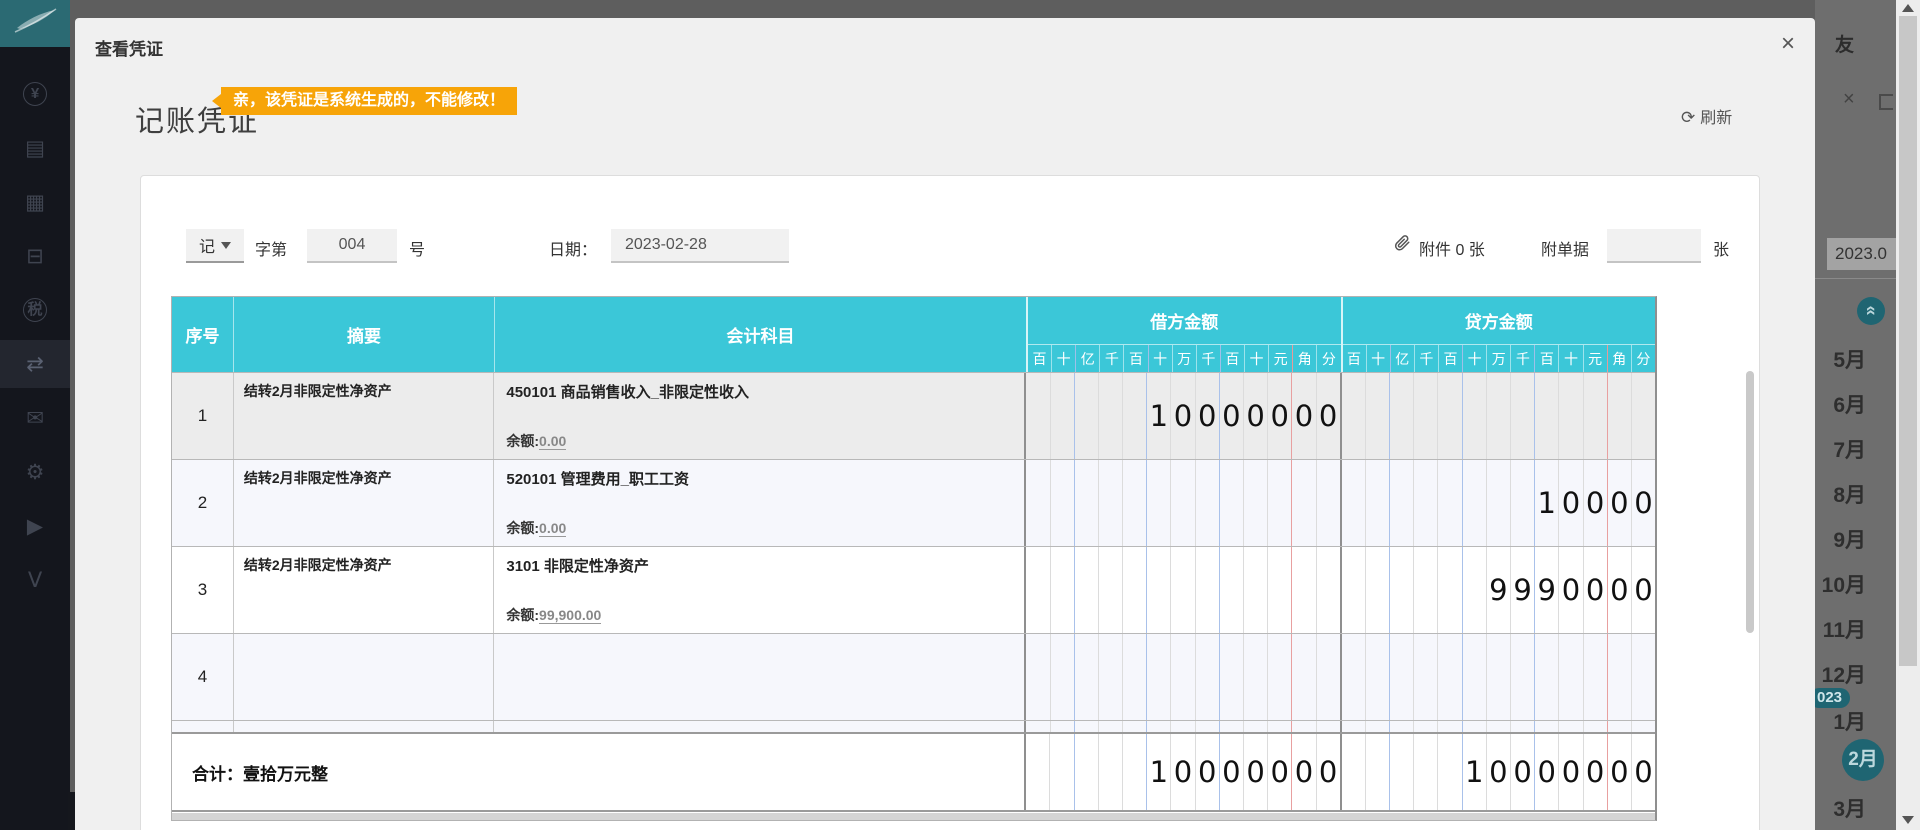 The image size is (1920, 830). Describe the element at coordinates (35, 94) in the screenshot. I see `sidebar-item-money-bag: ¥` at that location.